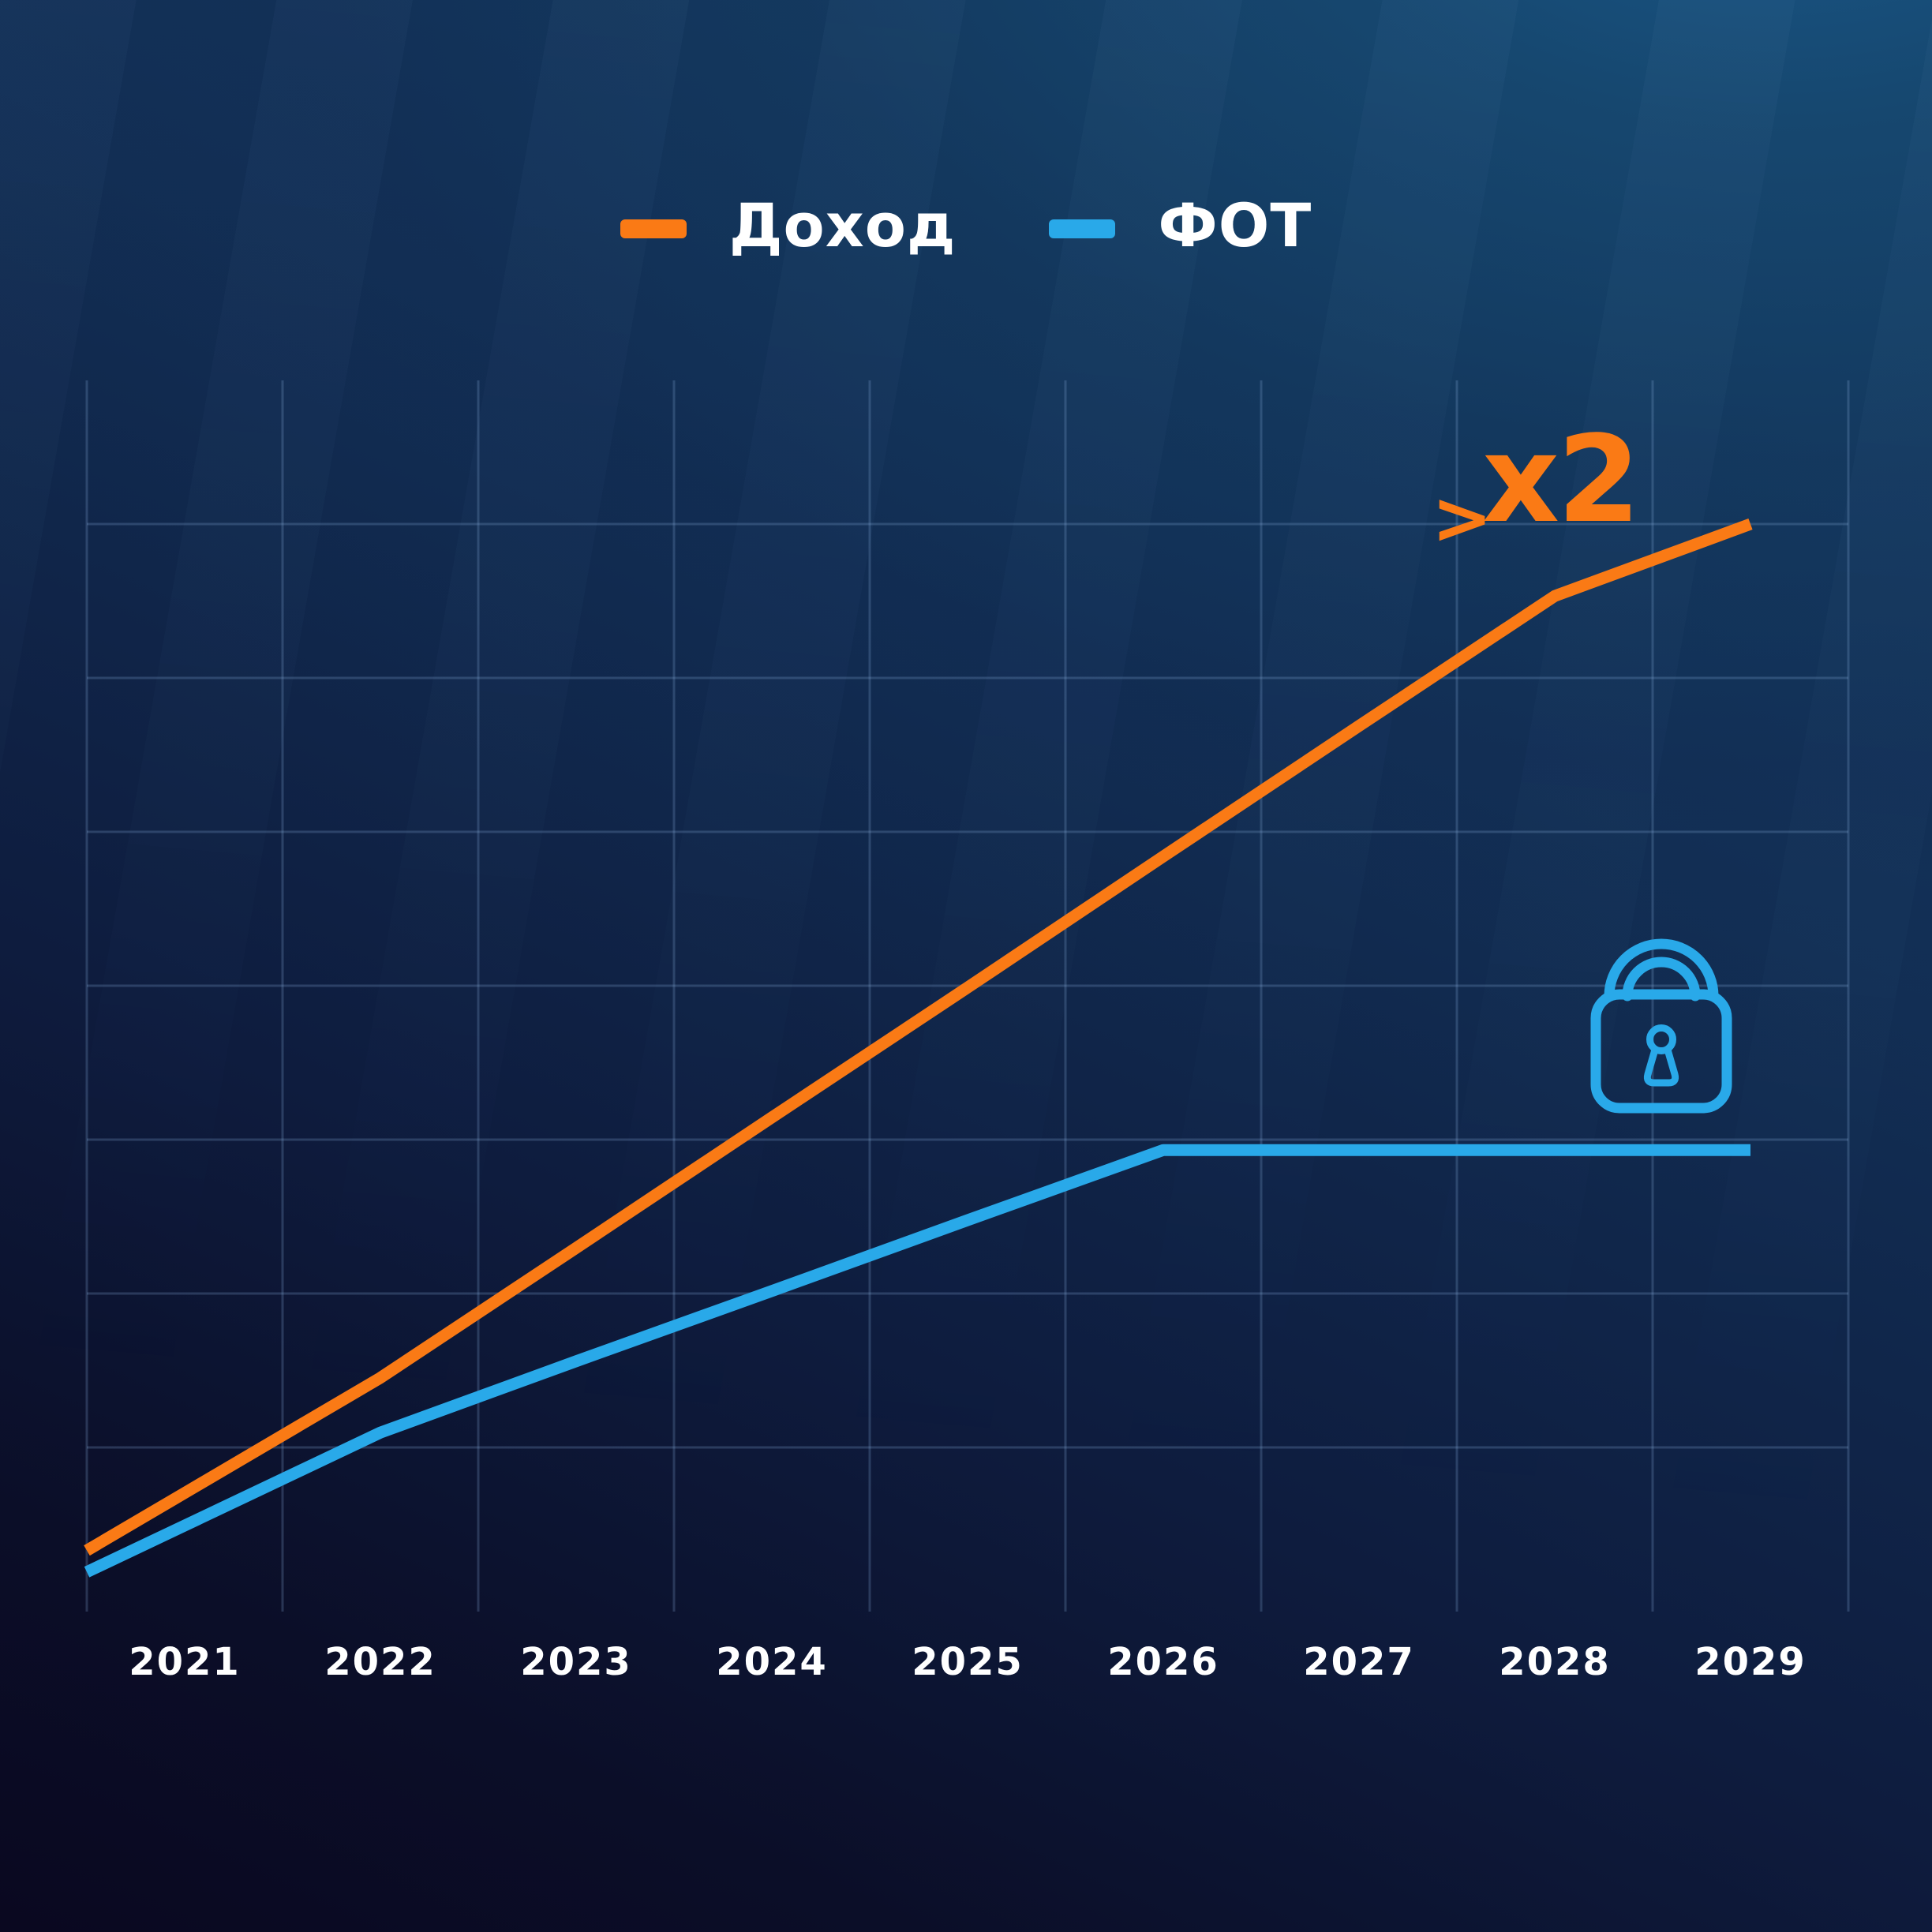 The width and height of the screenshot is (1932, 1932). I want to click on keyhole-stem, so click(1661, 1066).